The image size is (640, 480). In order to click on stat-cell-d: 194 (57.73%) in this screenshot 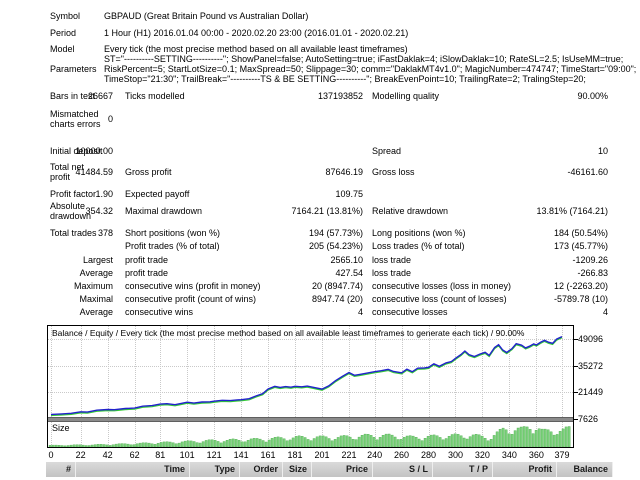, I will do `click(335, 232)`.